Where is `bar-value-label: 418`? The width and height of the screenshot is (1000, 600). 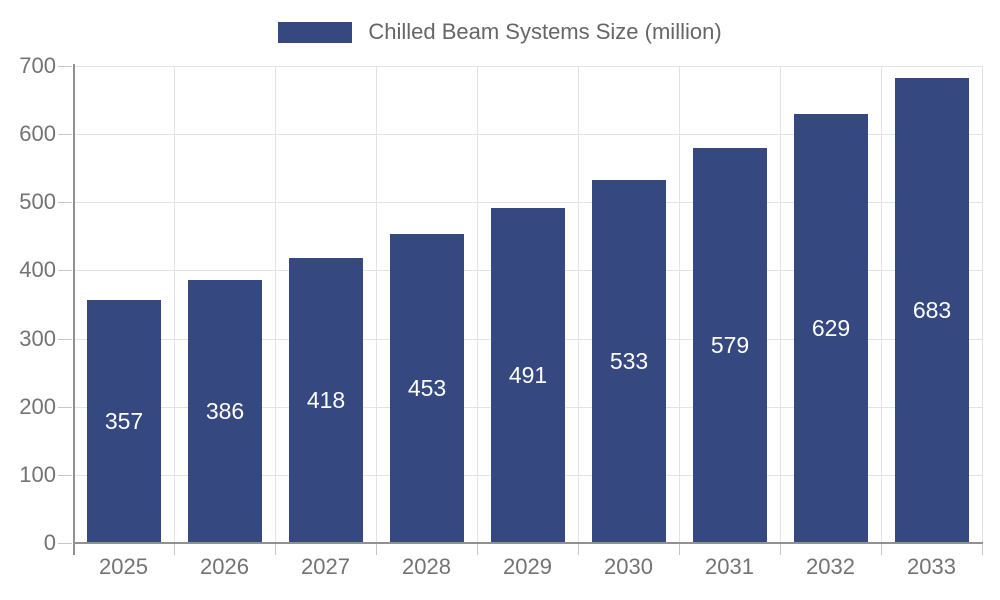
bar-value-label: 418 is located at coordinates (326, 400).